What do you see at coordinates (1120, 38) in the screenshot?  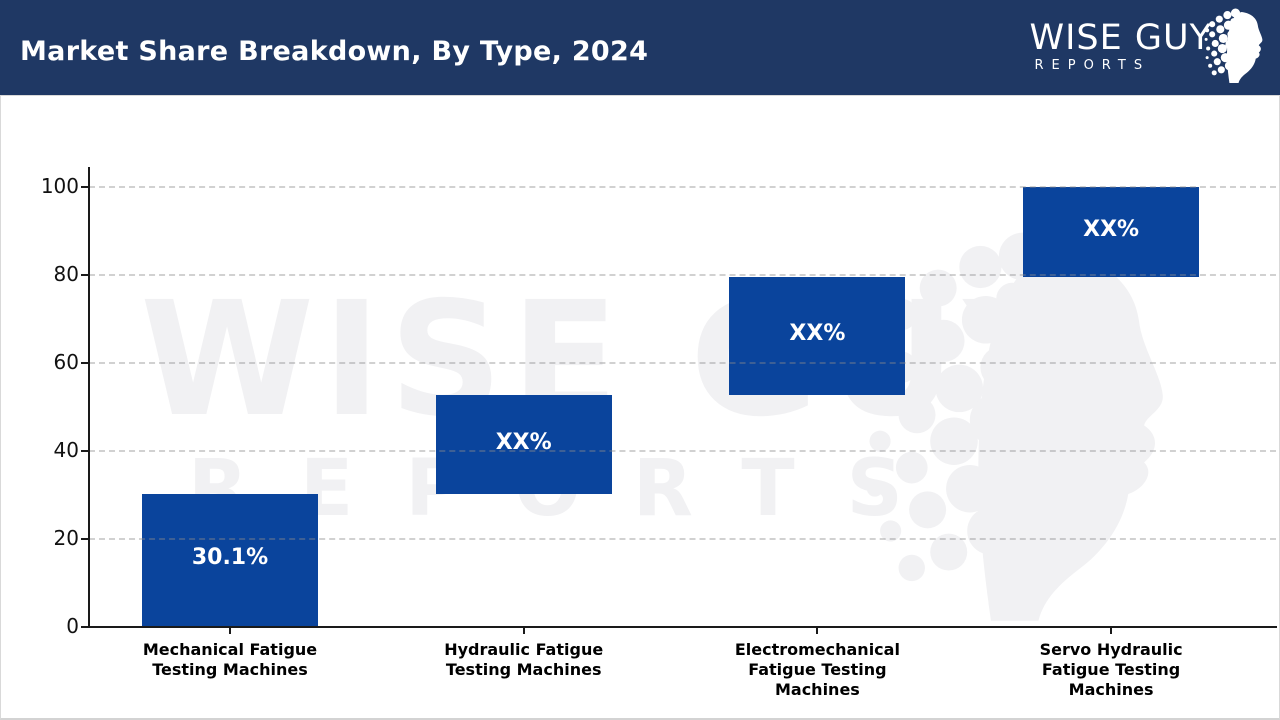 I see `brand-name: WISE GUY` at bounding box center [1120, 38].